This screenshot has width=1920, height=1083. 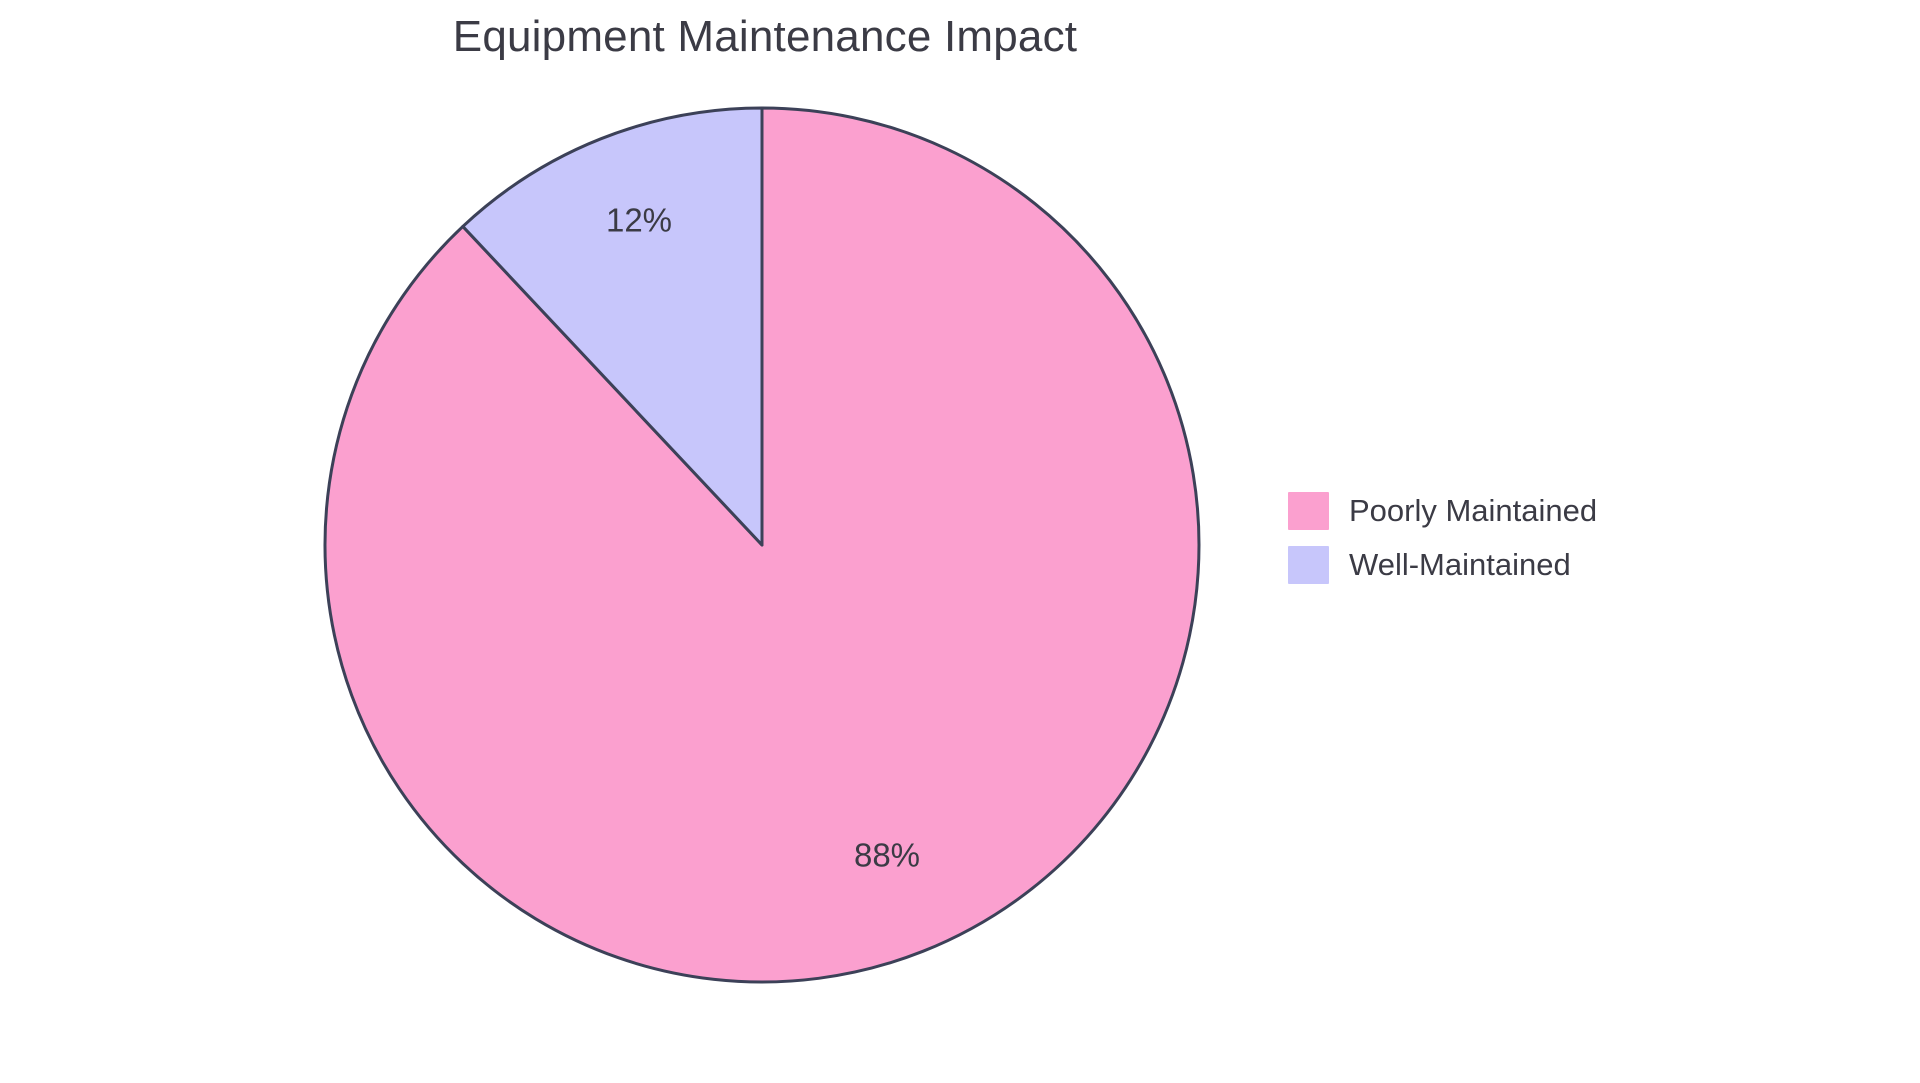 I want to click on pie-slice-well-maintained, so click(x=612, y=326).